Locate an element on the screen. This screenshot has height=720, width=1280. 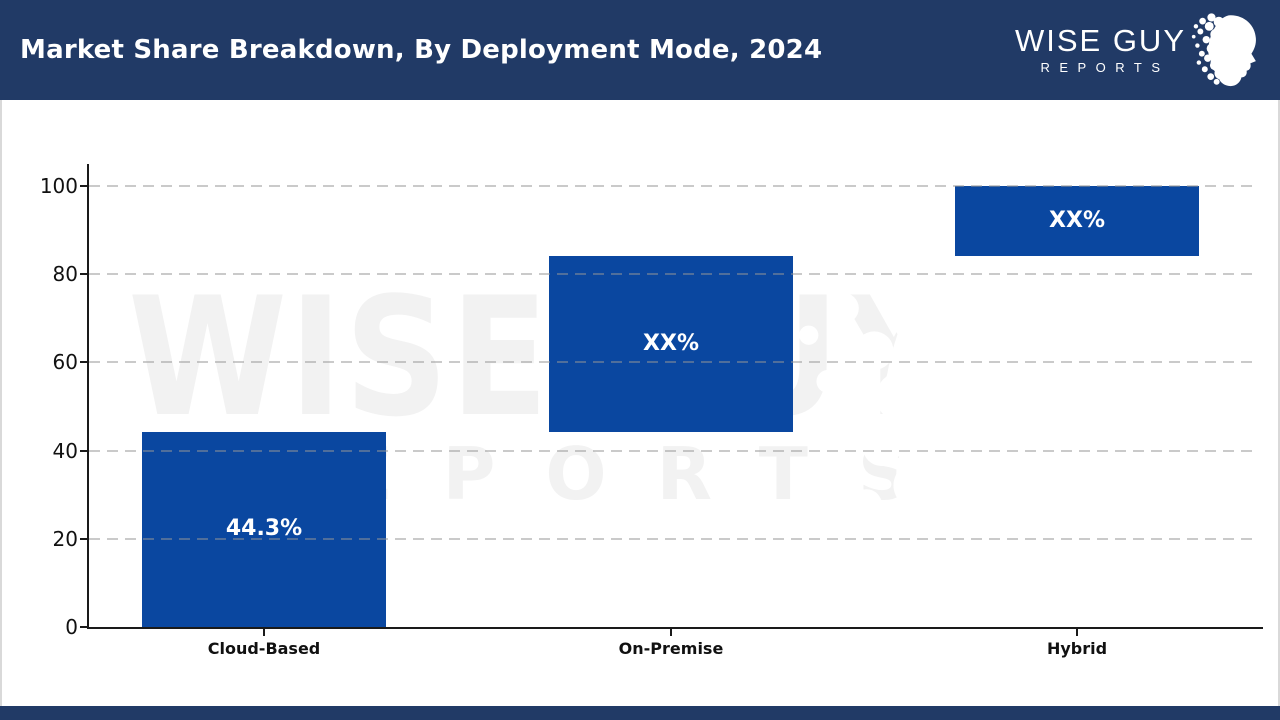
brand-logo: WISE GUY REPORTS is located at coordinates (1139, 50).